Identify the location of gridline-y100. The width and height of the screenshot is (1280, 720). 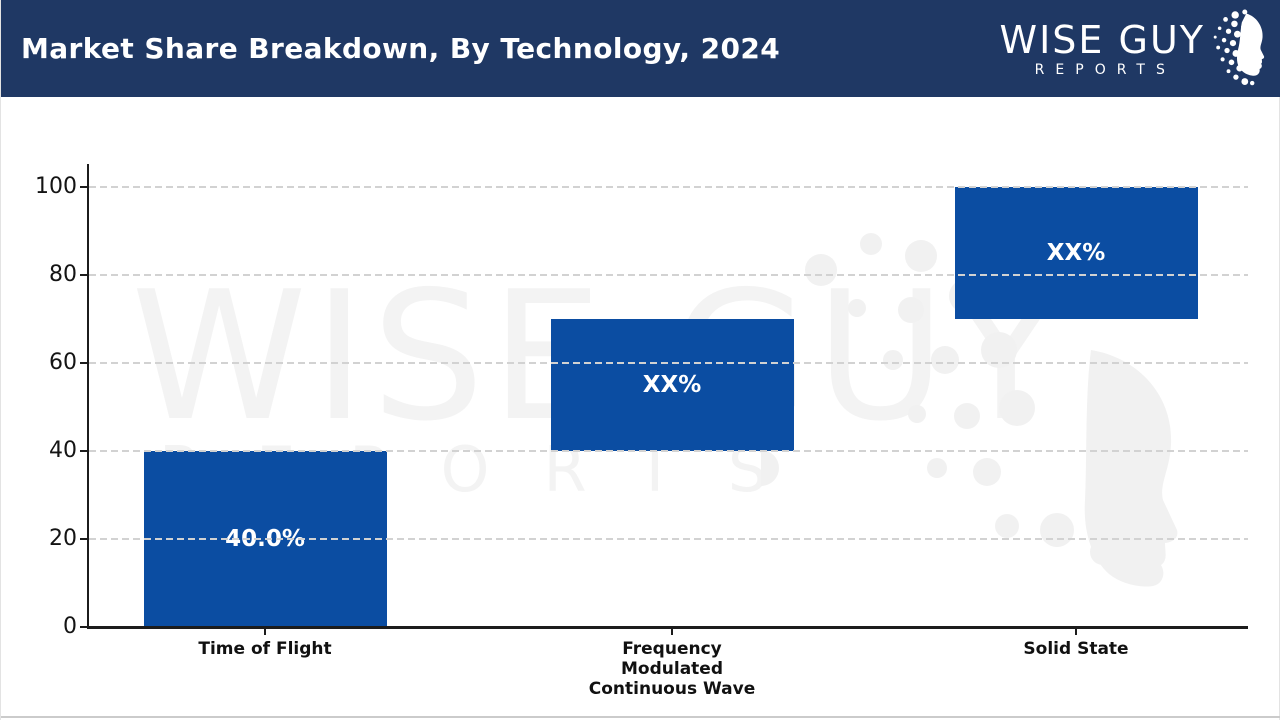
(668, 186).